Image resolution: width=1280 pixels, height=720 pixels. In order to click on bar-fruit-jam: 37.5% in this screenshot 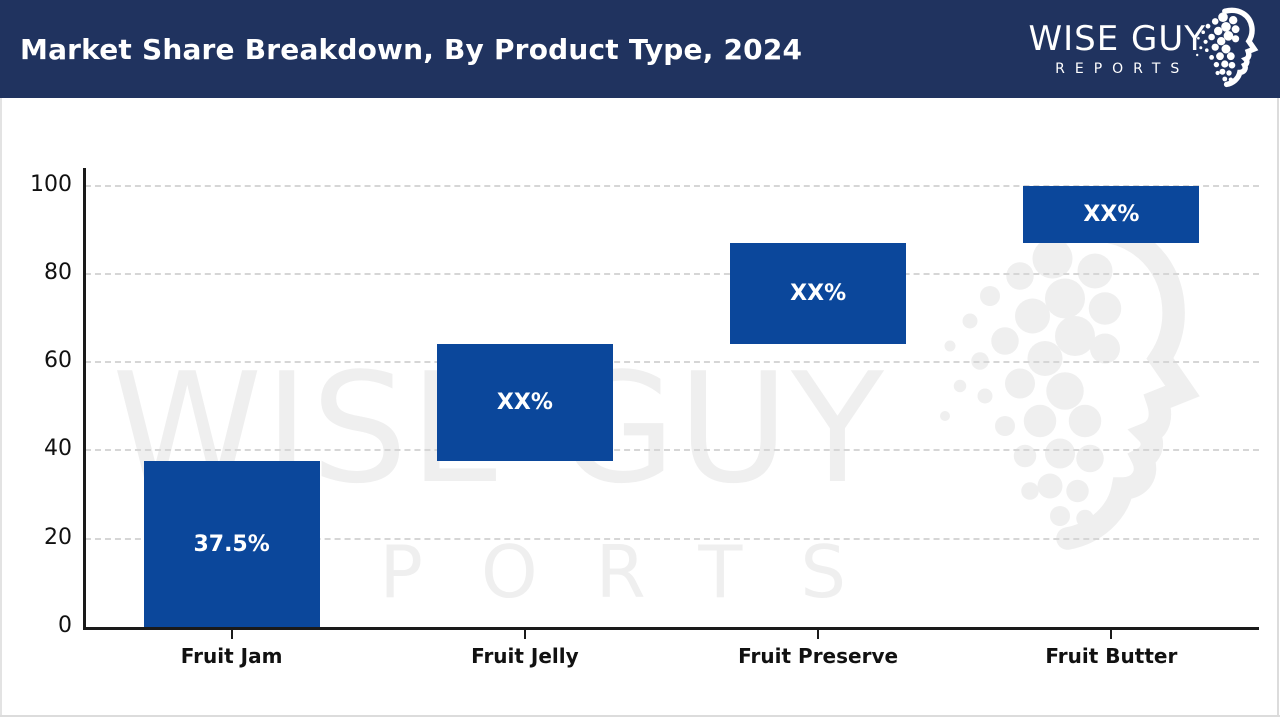, I will do `click(231, 544)`.